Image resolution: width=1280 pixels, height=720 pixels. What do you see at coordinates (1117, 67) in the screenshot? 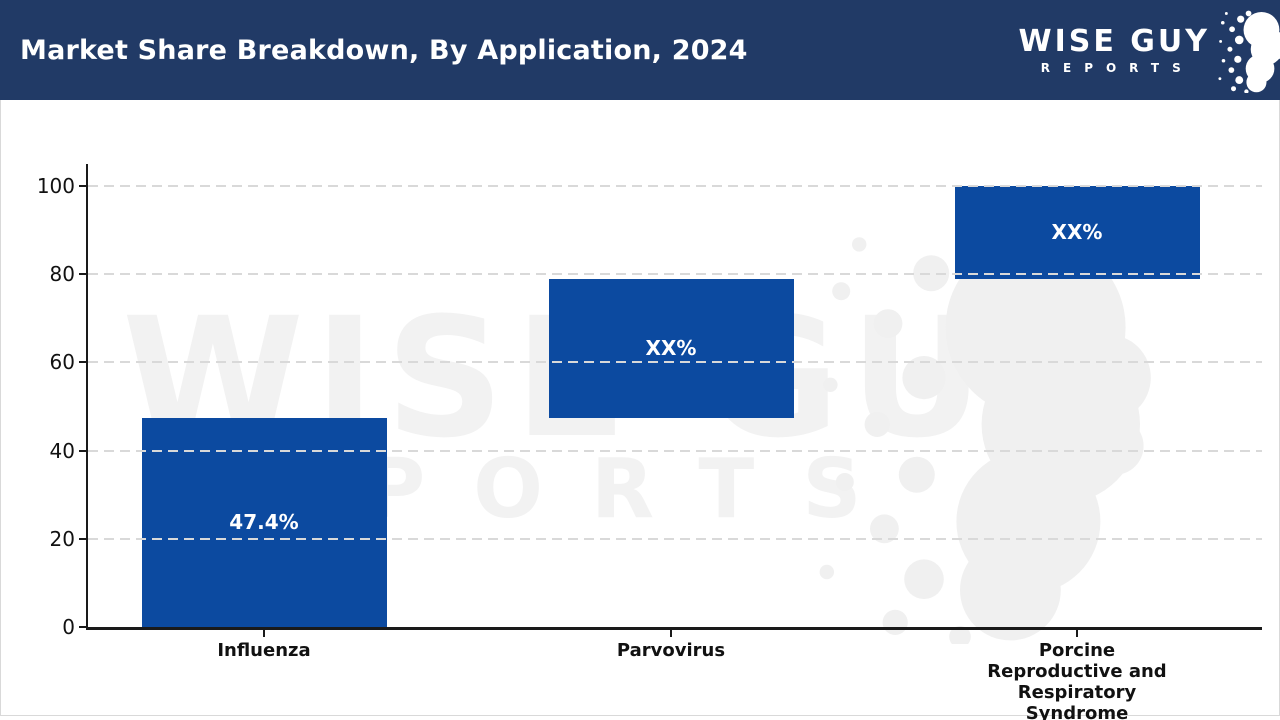
I see `brand-subtitle: REPORTS` at bounding box center [1117, 67].